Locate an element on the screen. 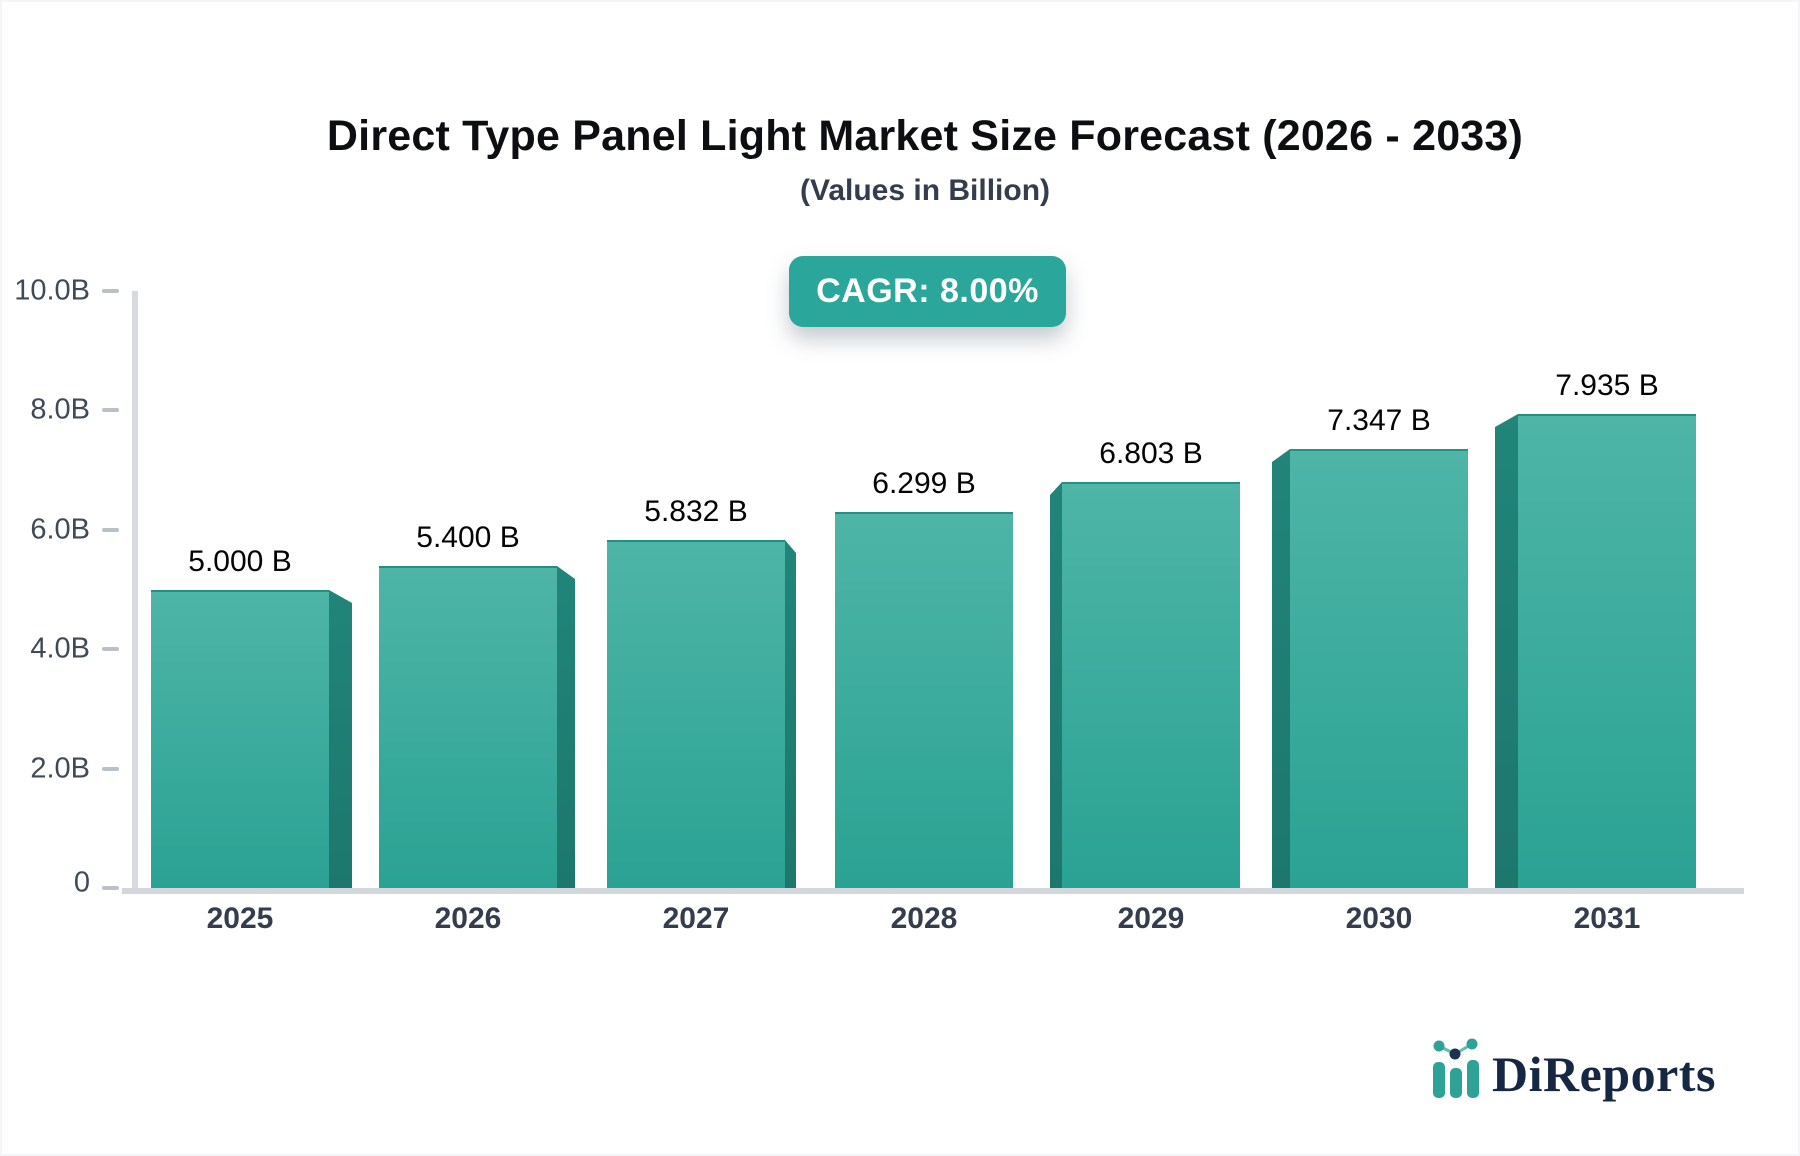 This screenshot has width=1800, height=1156. bar-2025 is located at coordinates (240, 739).